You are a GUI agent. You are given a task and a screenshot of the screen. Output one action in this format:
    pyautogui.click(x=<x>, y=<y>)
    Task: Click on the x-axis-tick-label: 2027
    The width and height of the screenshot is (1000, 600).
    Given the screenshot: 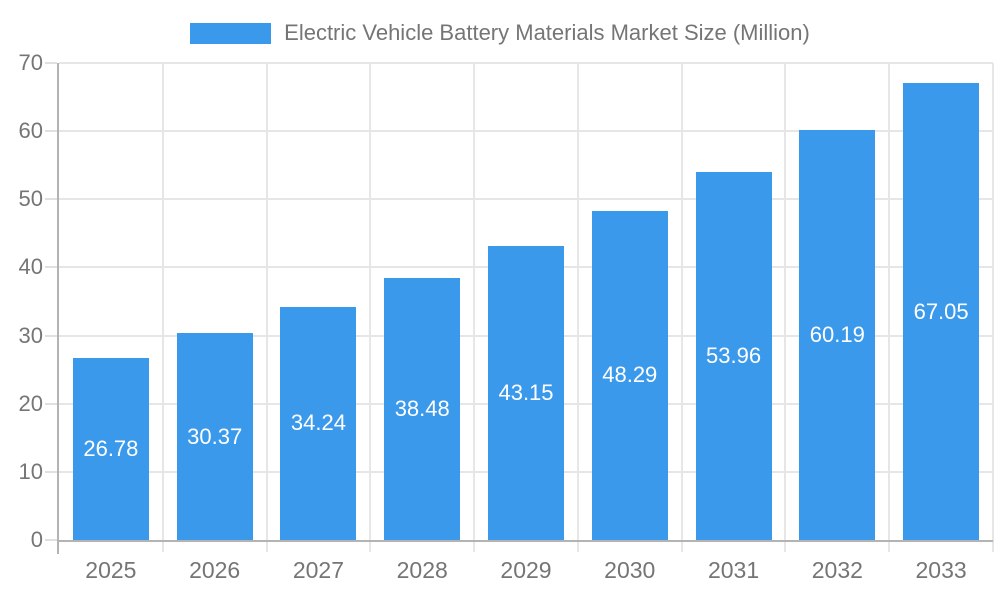 What is the action you would take?
    pyautogui.click(x=318, y=570)
    